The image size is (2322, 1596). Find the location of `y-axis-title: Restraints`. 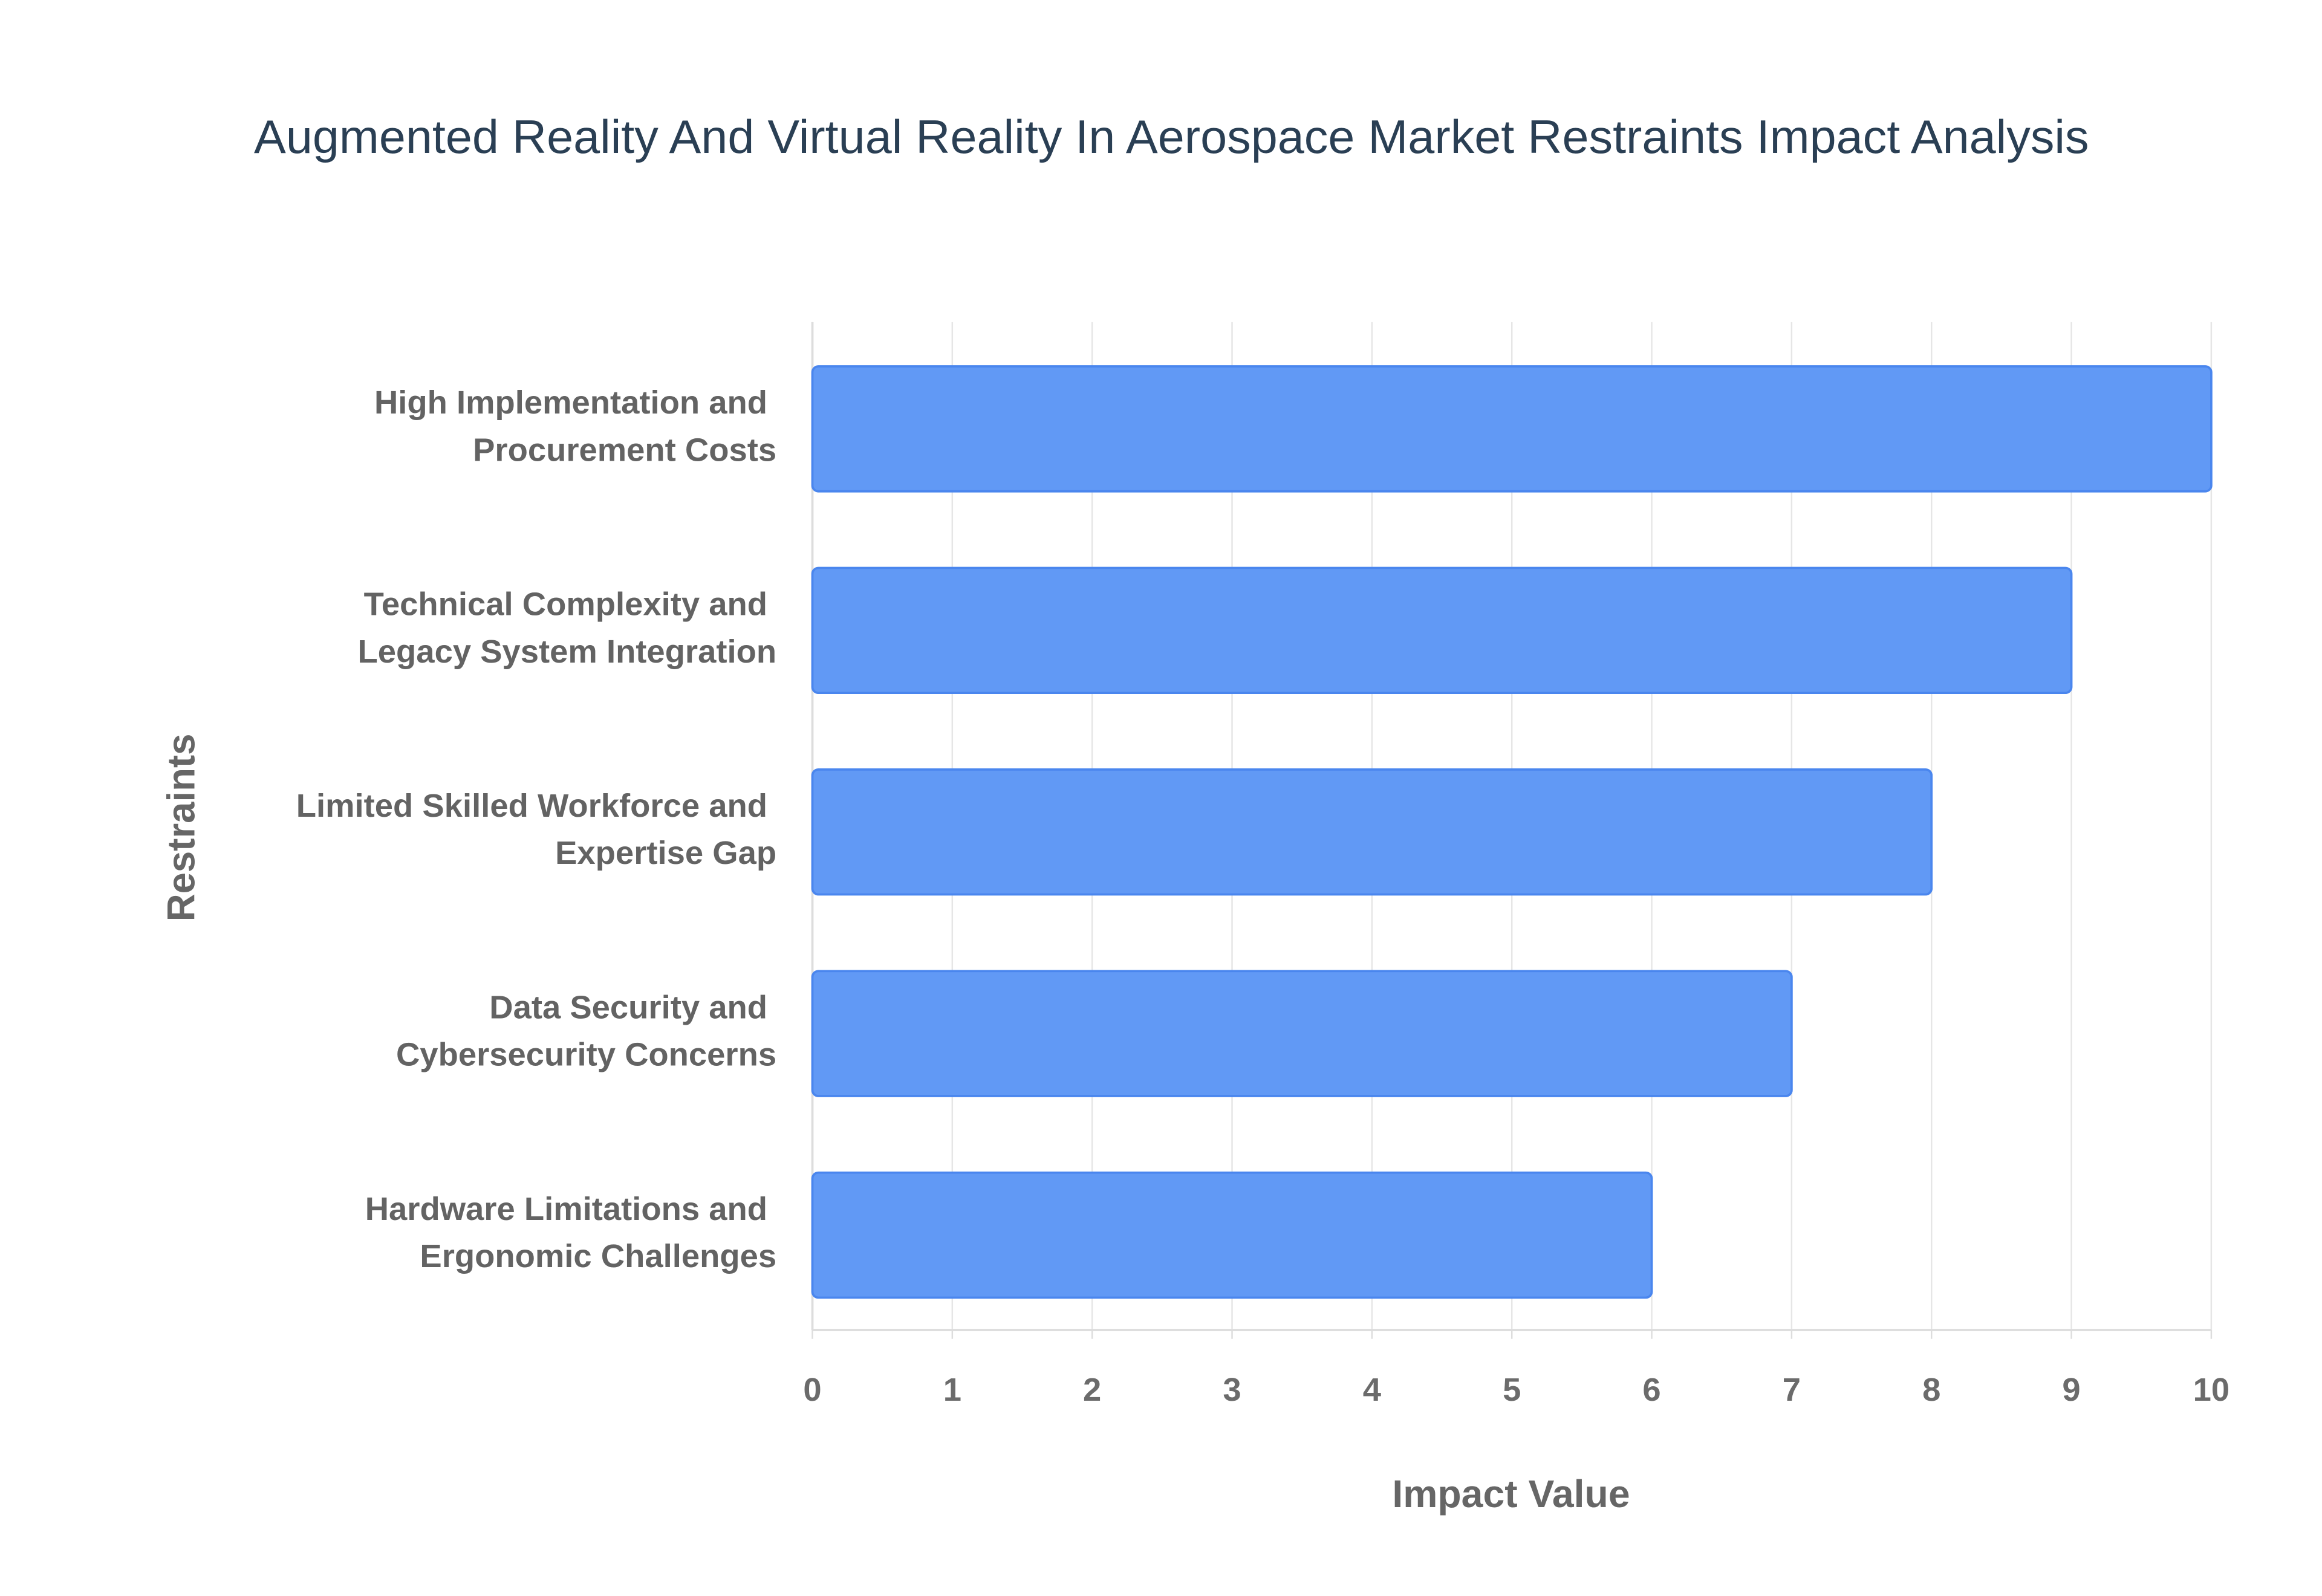

y-axis-title: Restraints is located at coordinates (181, 827).